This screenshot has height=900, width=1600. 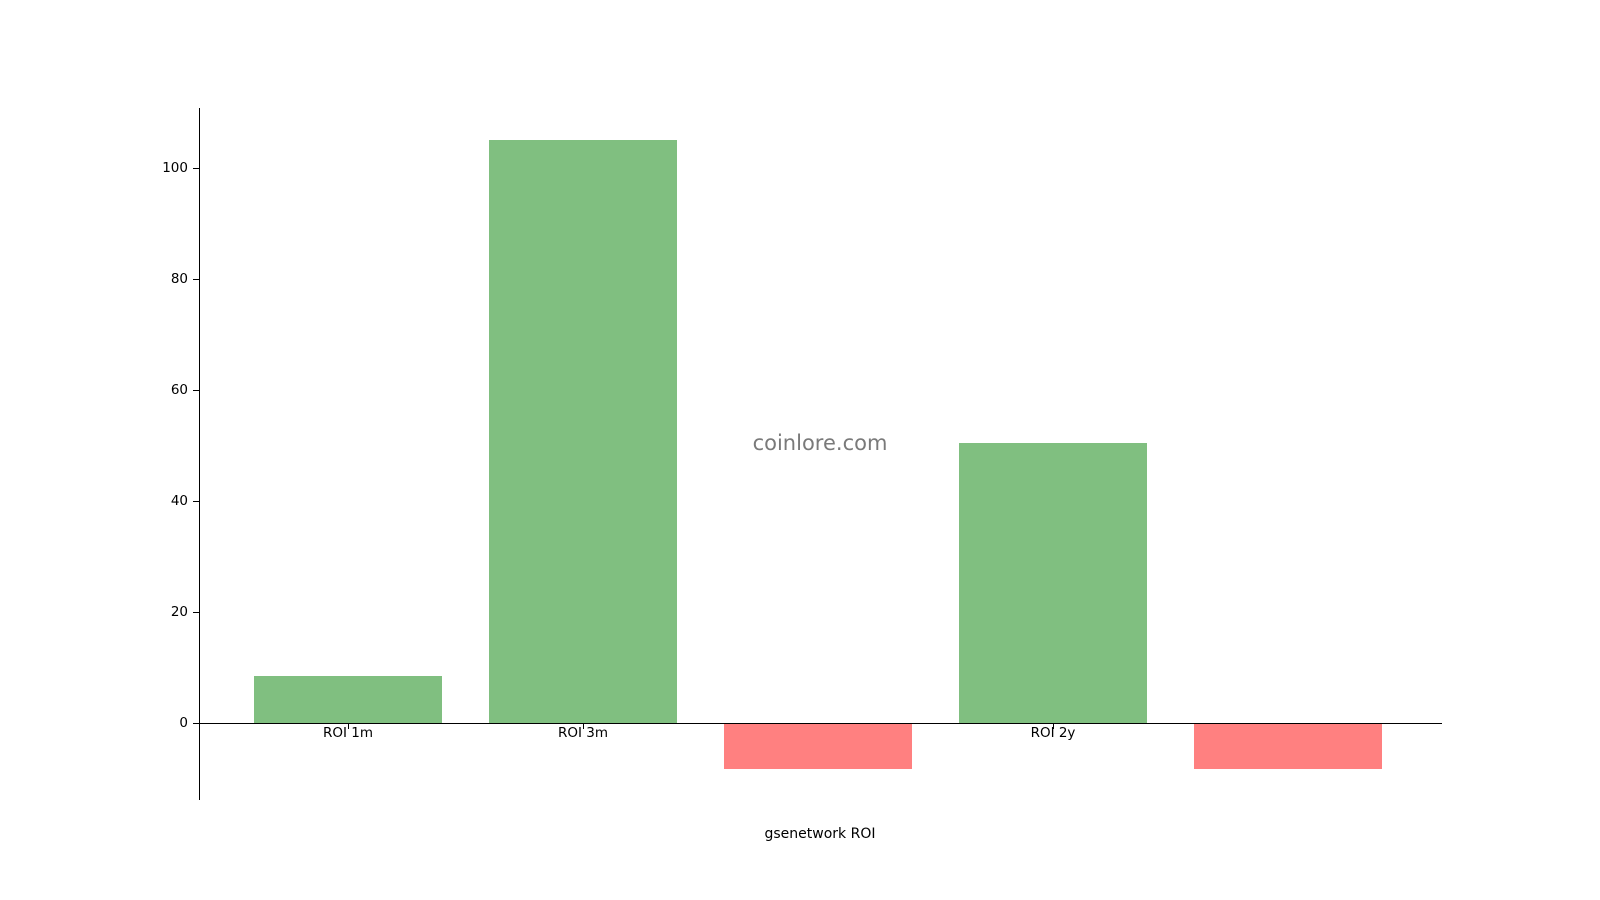 What do you see at coordinates (175, 168) in the screenshot?
I see `y-tick-label: 100` at bounding box center [175, 168].